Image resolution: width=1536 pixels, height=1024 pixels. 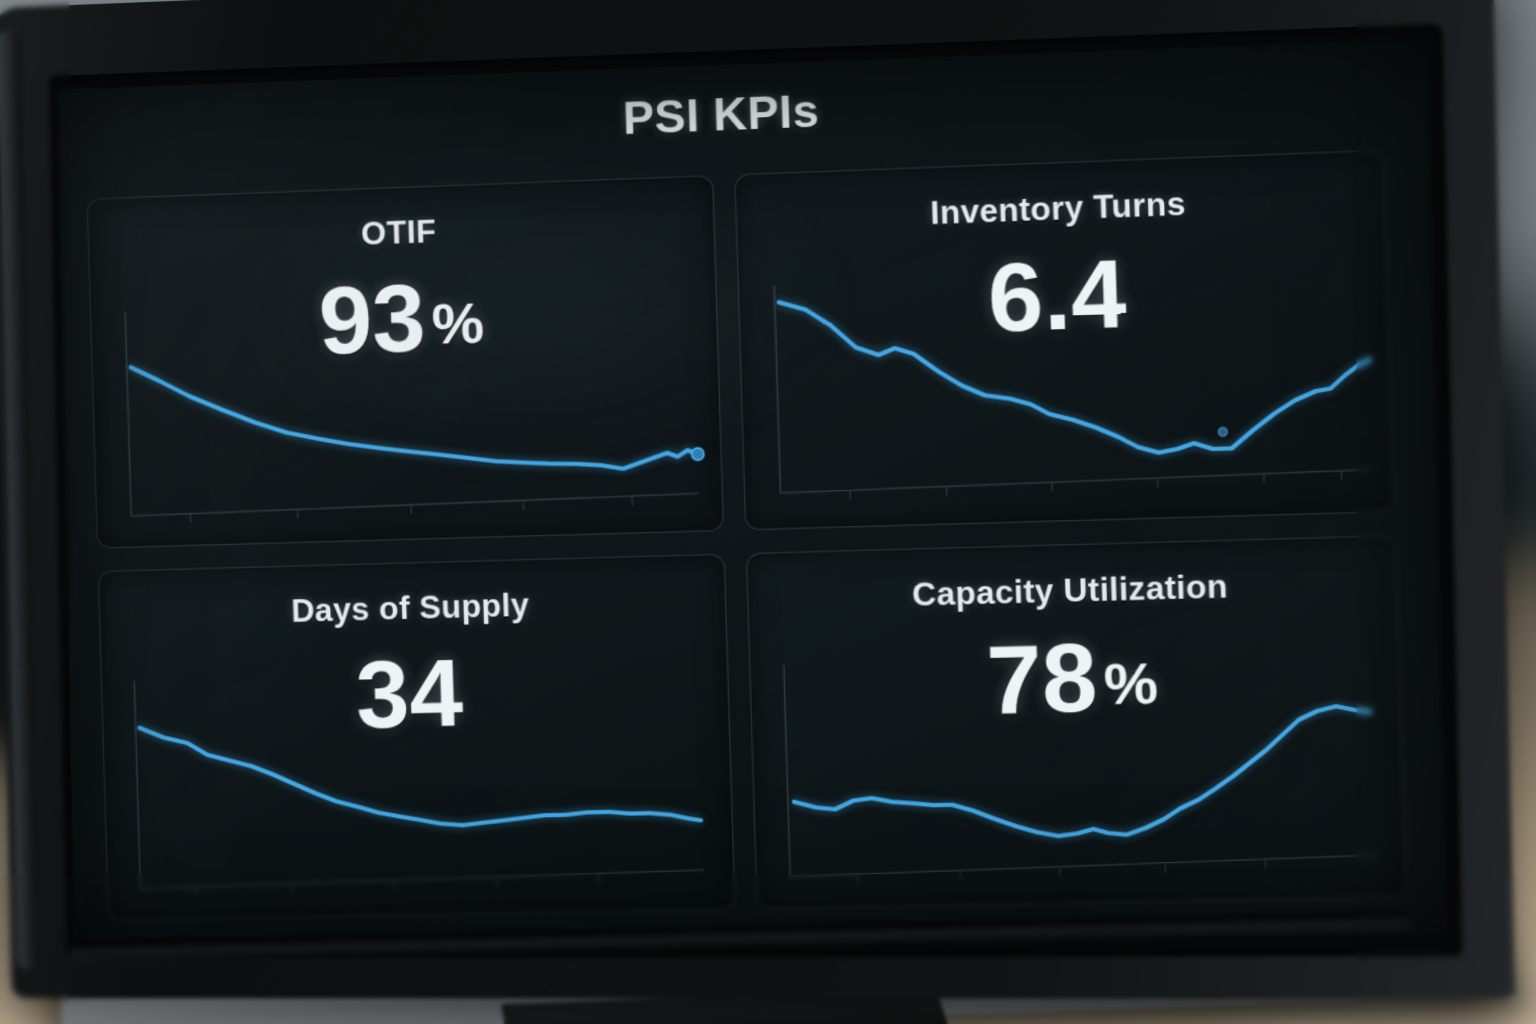 I want to click on lid-edge, so click(x=20, y=500).